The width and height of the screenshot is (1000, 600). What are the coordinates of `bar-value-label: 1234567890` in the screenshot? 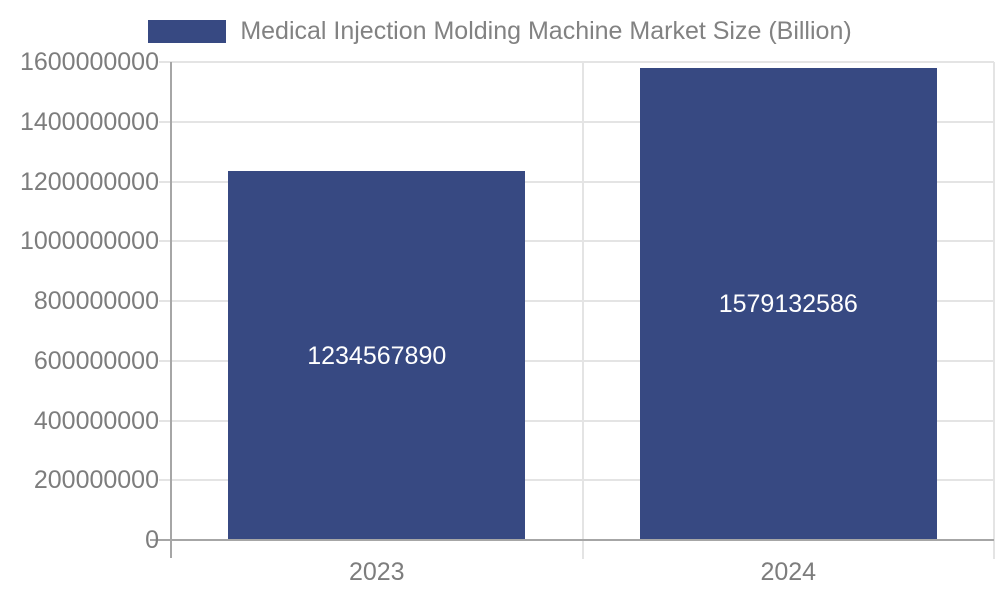 It's located at (377, 355).